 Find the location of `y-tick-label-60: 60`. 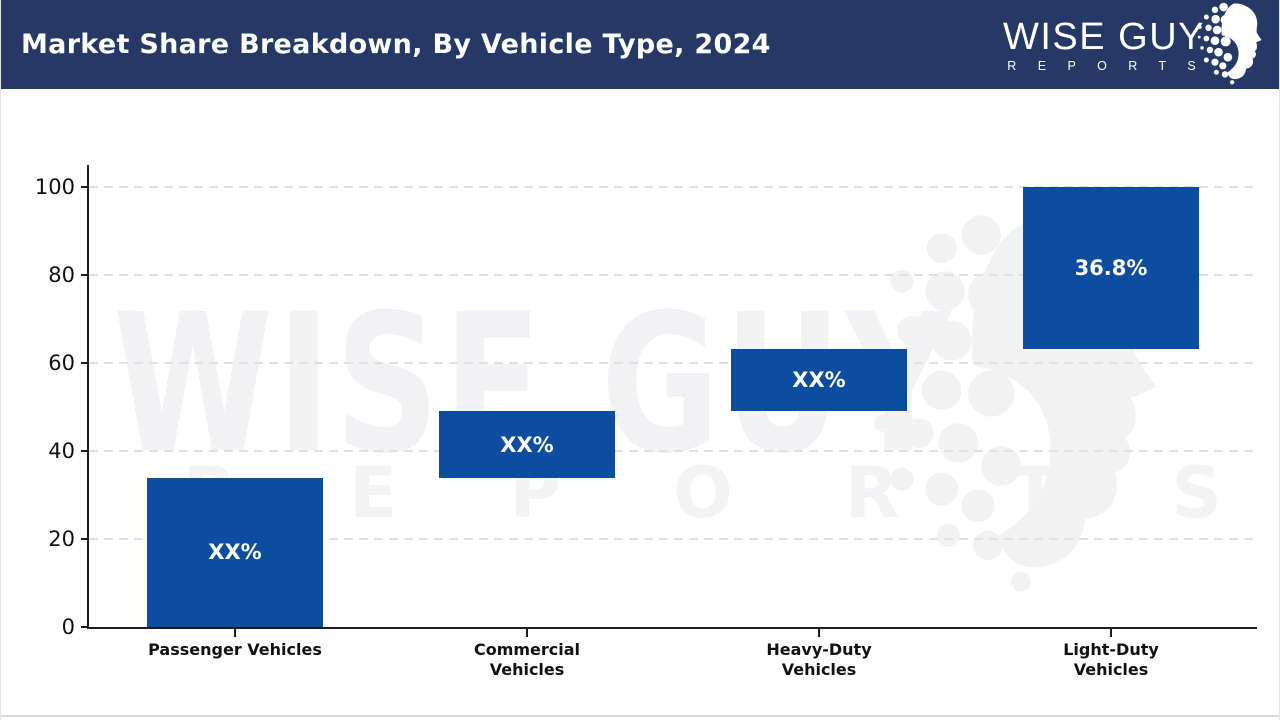

y-tick-label-60: 60 is located at coordinates (61, 363).